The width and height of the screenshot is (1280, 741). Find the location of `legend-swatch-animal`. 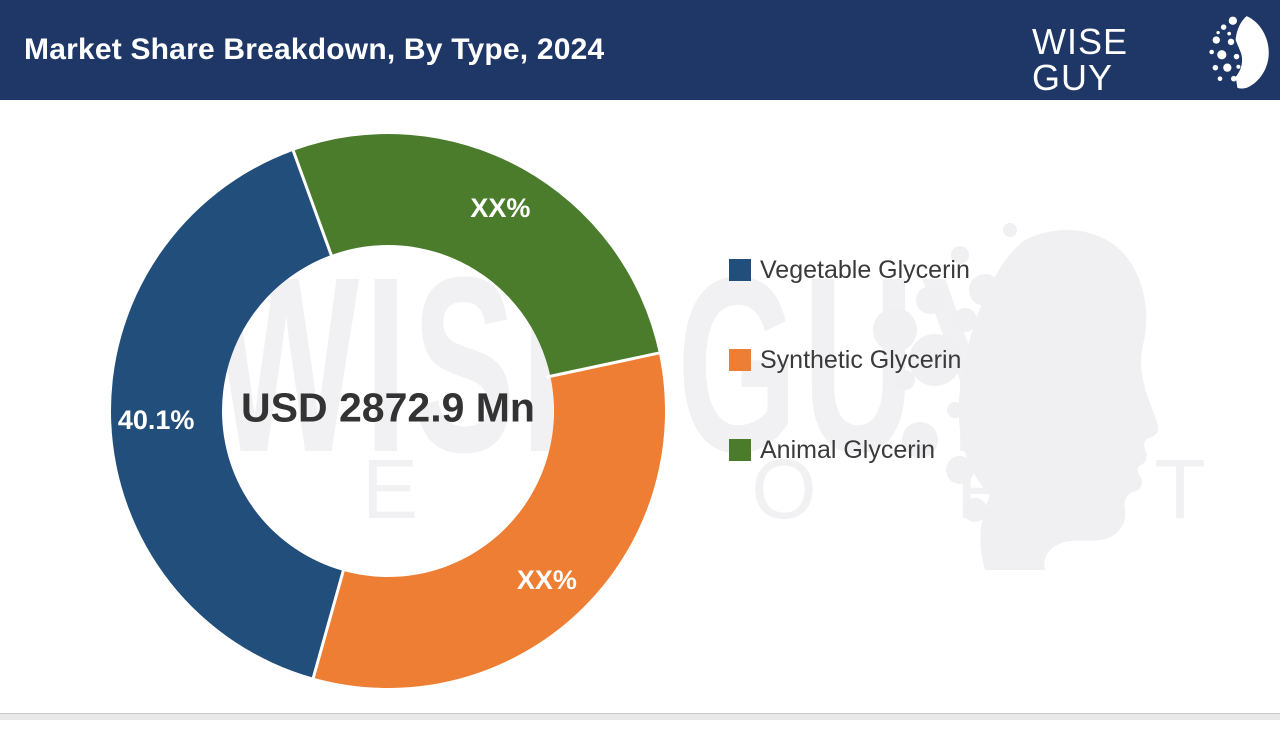

legend-swatch-animal is located at coordinates (740, 450).